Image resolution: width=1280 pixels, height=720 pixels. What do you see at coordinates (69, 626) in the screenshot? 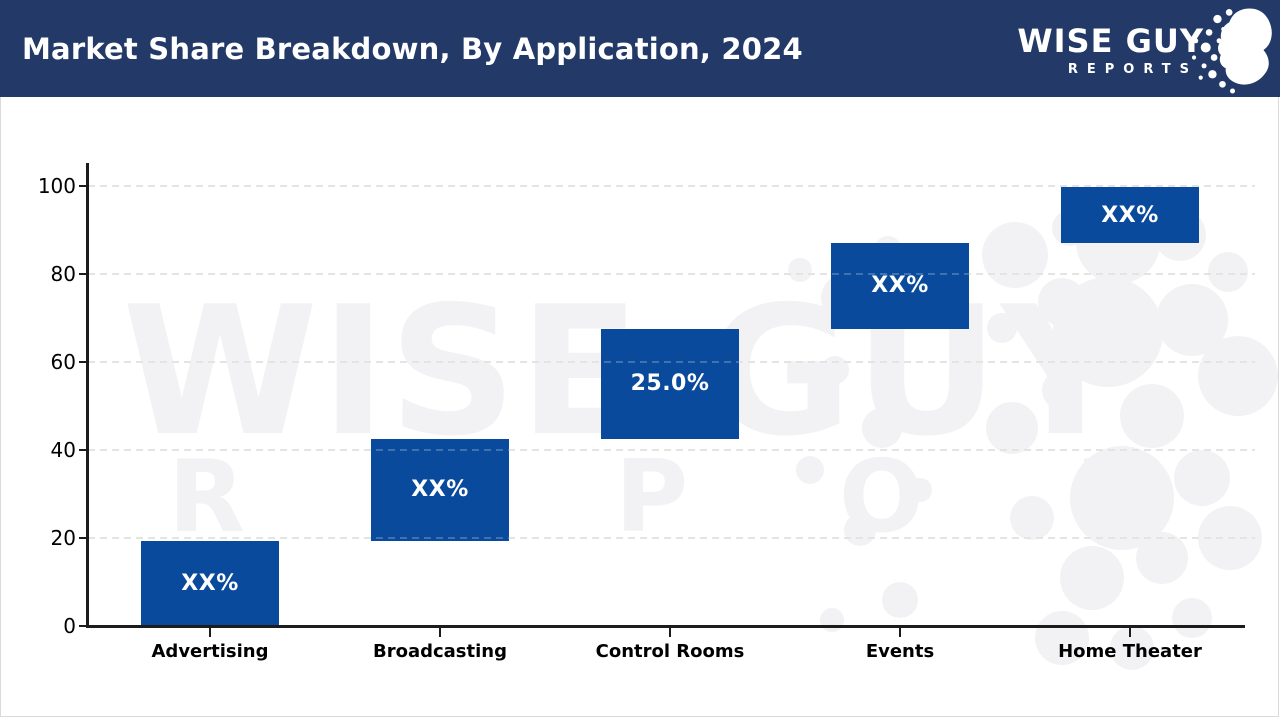
I see `y-tick-label-0: 0` at bounding box center [69, 626].